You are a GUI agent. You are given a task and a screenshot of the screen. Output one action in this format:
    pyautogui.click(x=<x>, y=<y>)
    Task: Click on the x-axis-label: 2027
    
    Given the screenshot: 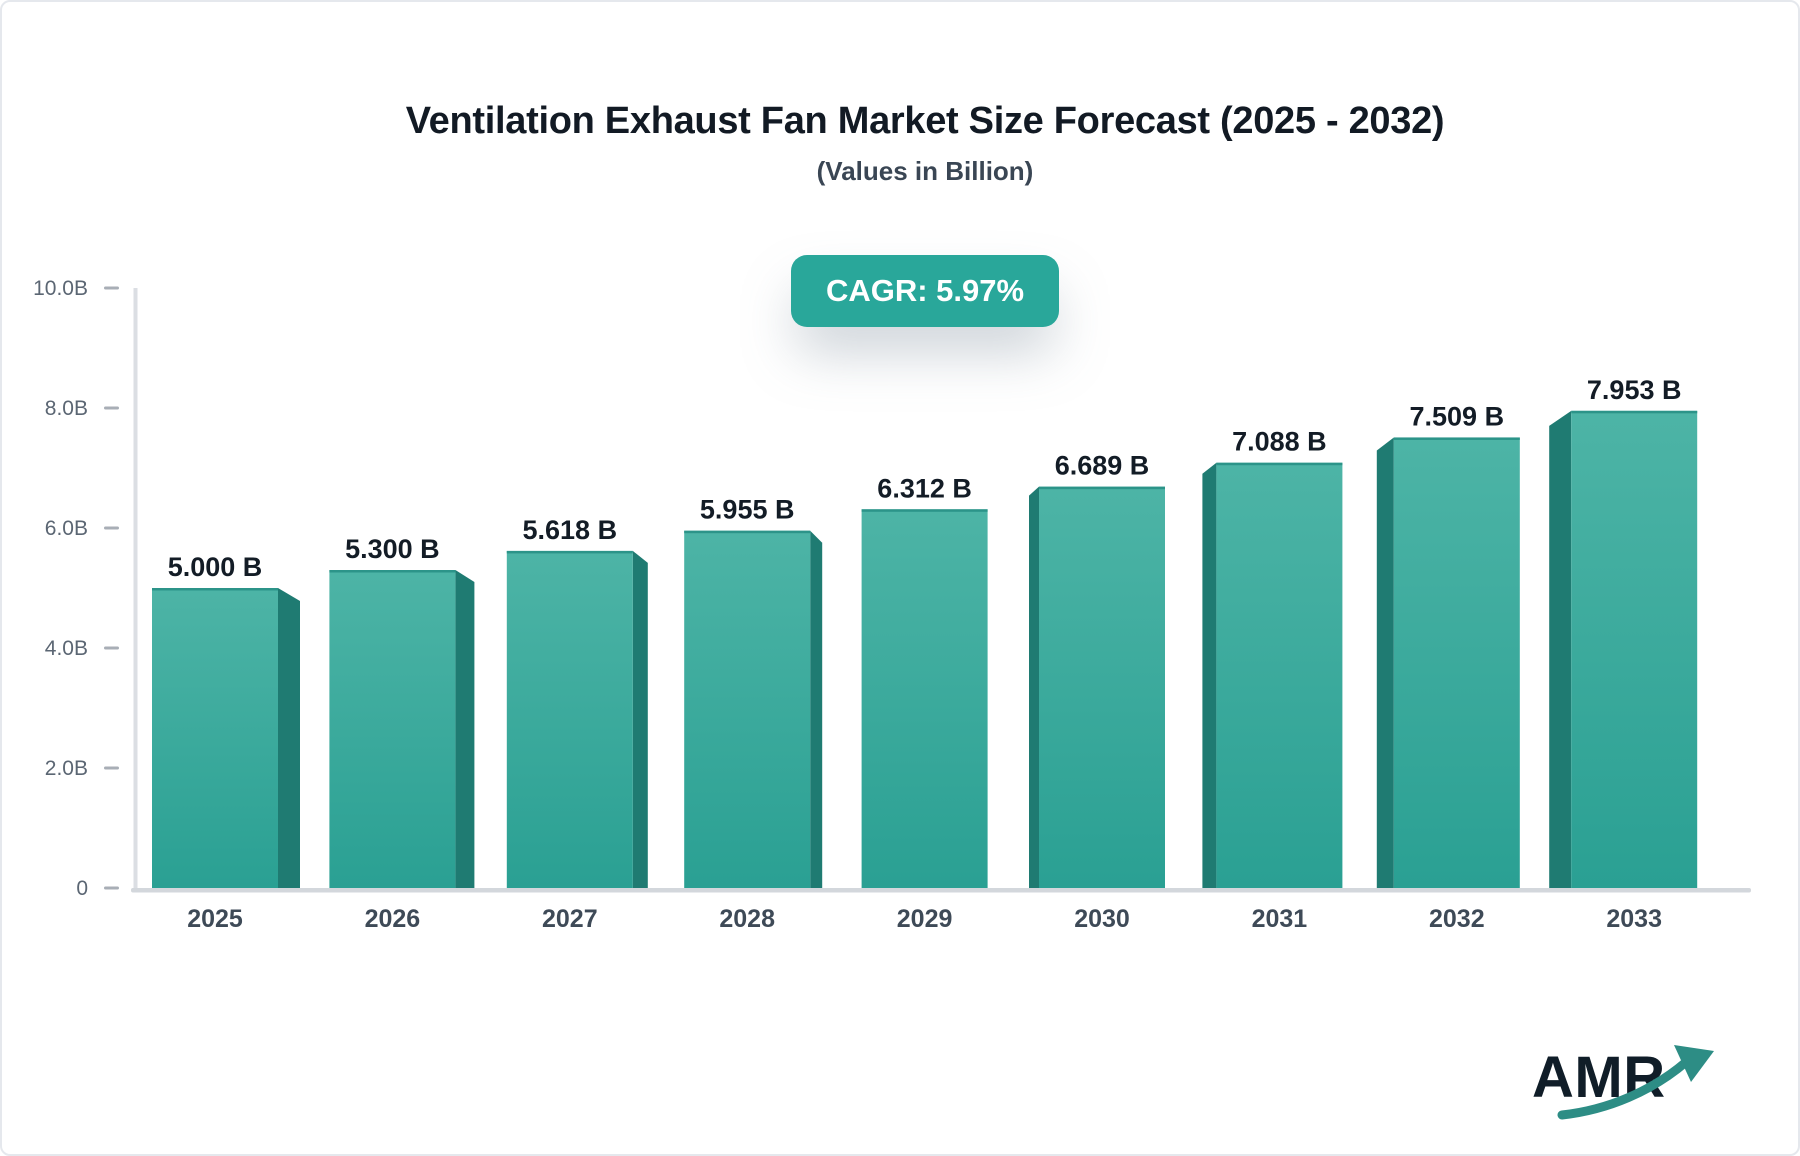 What is the action you would take?
    pyautogui.click(x=570, y=919)
    